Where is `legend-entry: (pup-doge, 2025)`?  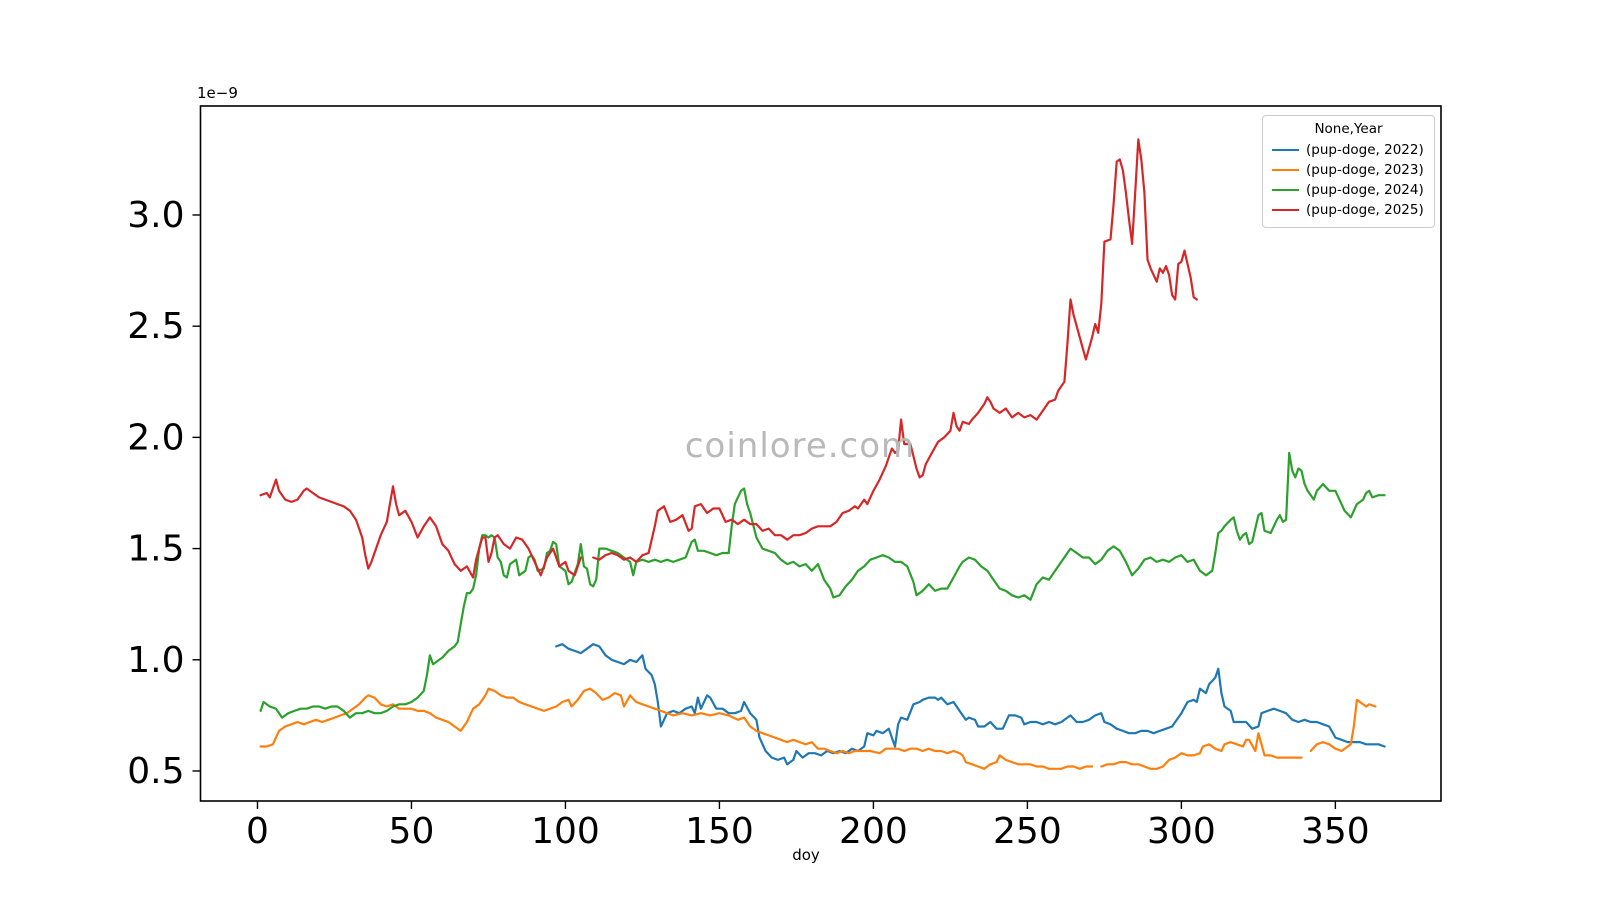
legend-entry: (pup-doge, 2025) is located at coordinates (1348, 210).